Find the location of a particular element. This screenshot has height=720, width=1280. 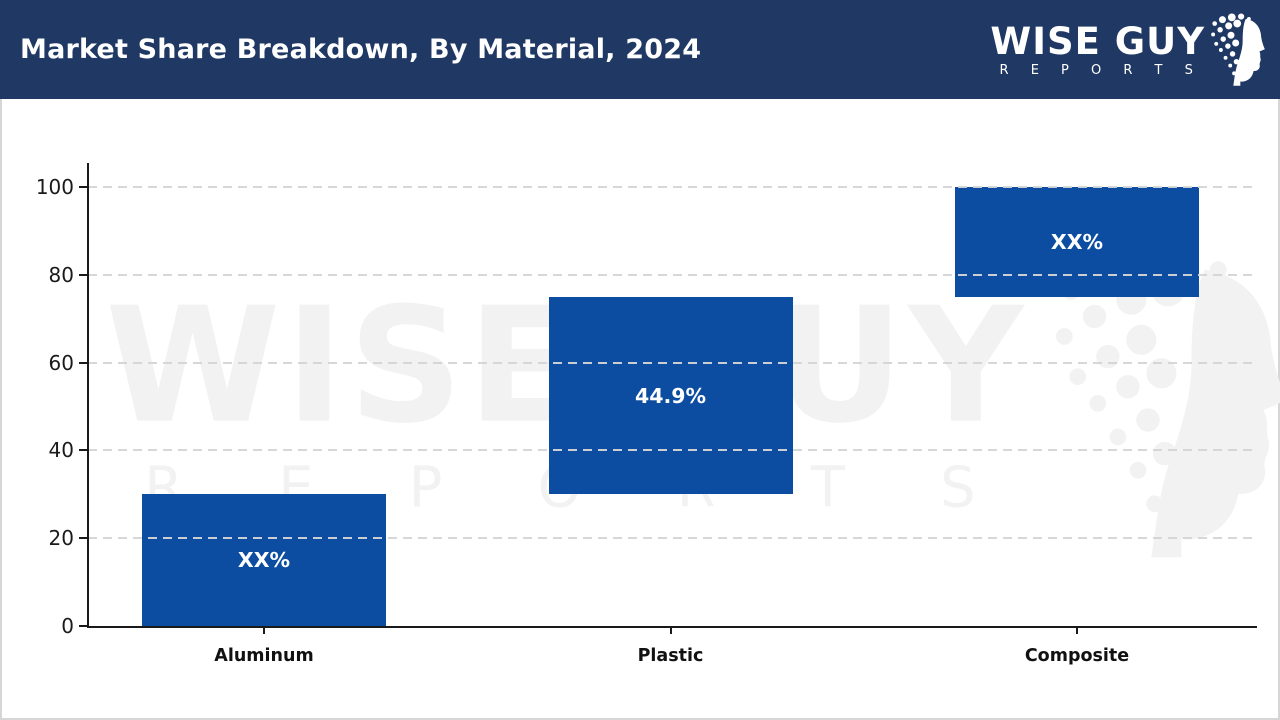

x-tick-mark-aluminum is located at coordinates (264, 631).